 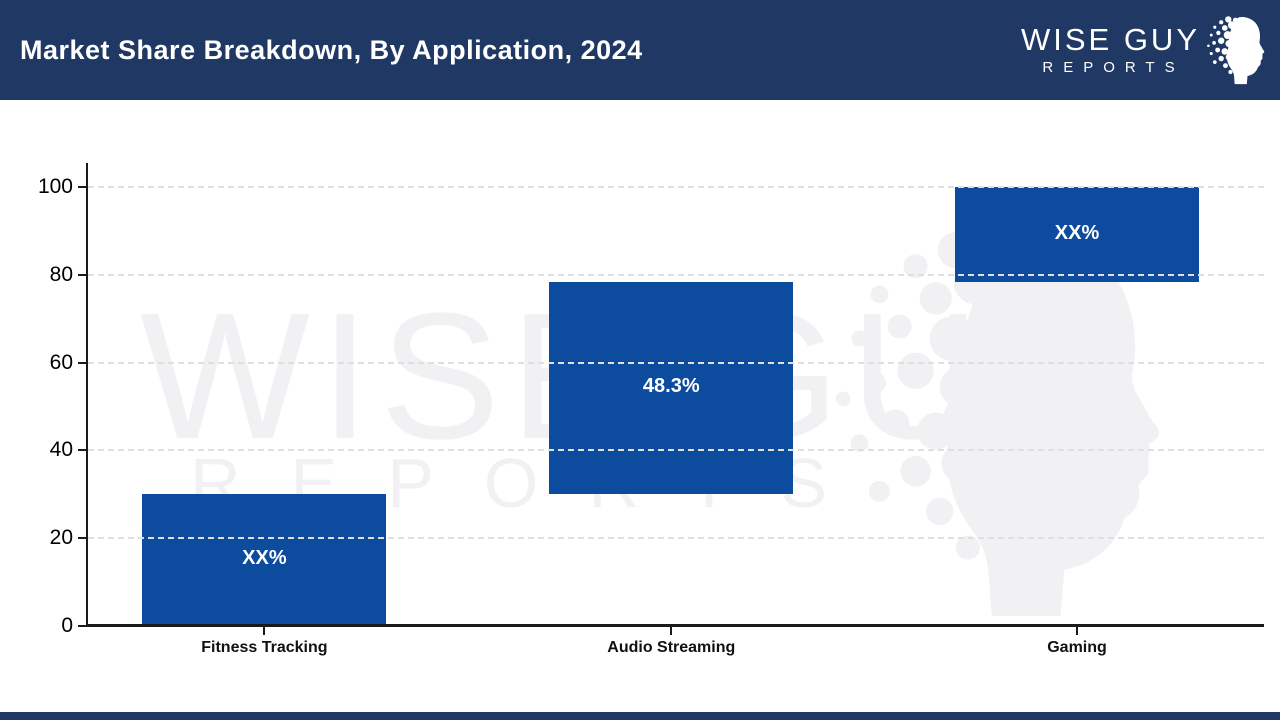 What do you see at coordinates (67, 625) in the screenshot?
I see `y-axis-tick-label: 0` at bounding box center [67, 625].